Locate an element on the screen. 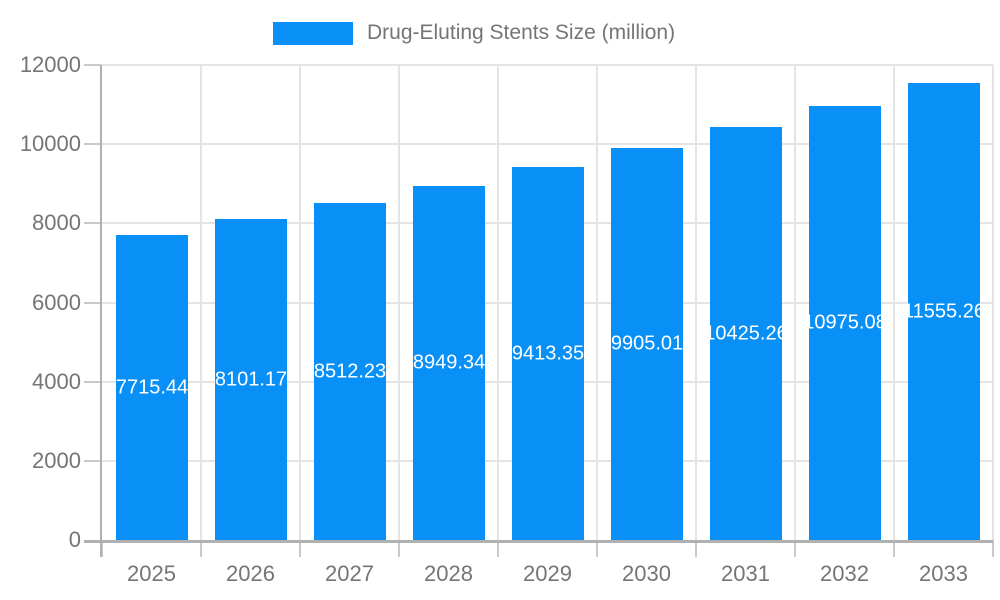 This screenshot has height=600, width=1000. y-axis-tick-label: 6000 is located at coordinates (56, 302).